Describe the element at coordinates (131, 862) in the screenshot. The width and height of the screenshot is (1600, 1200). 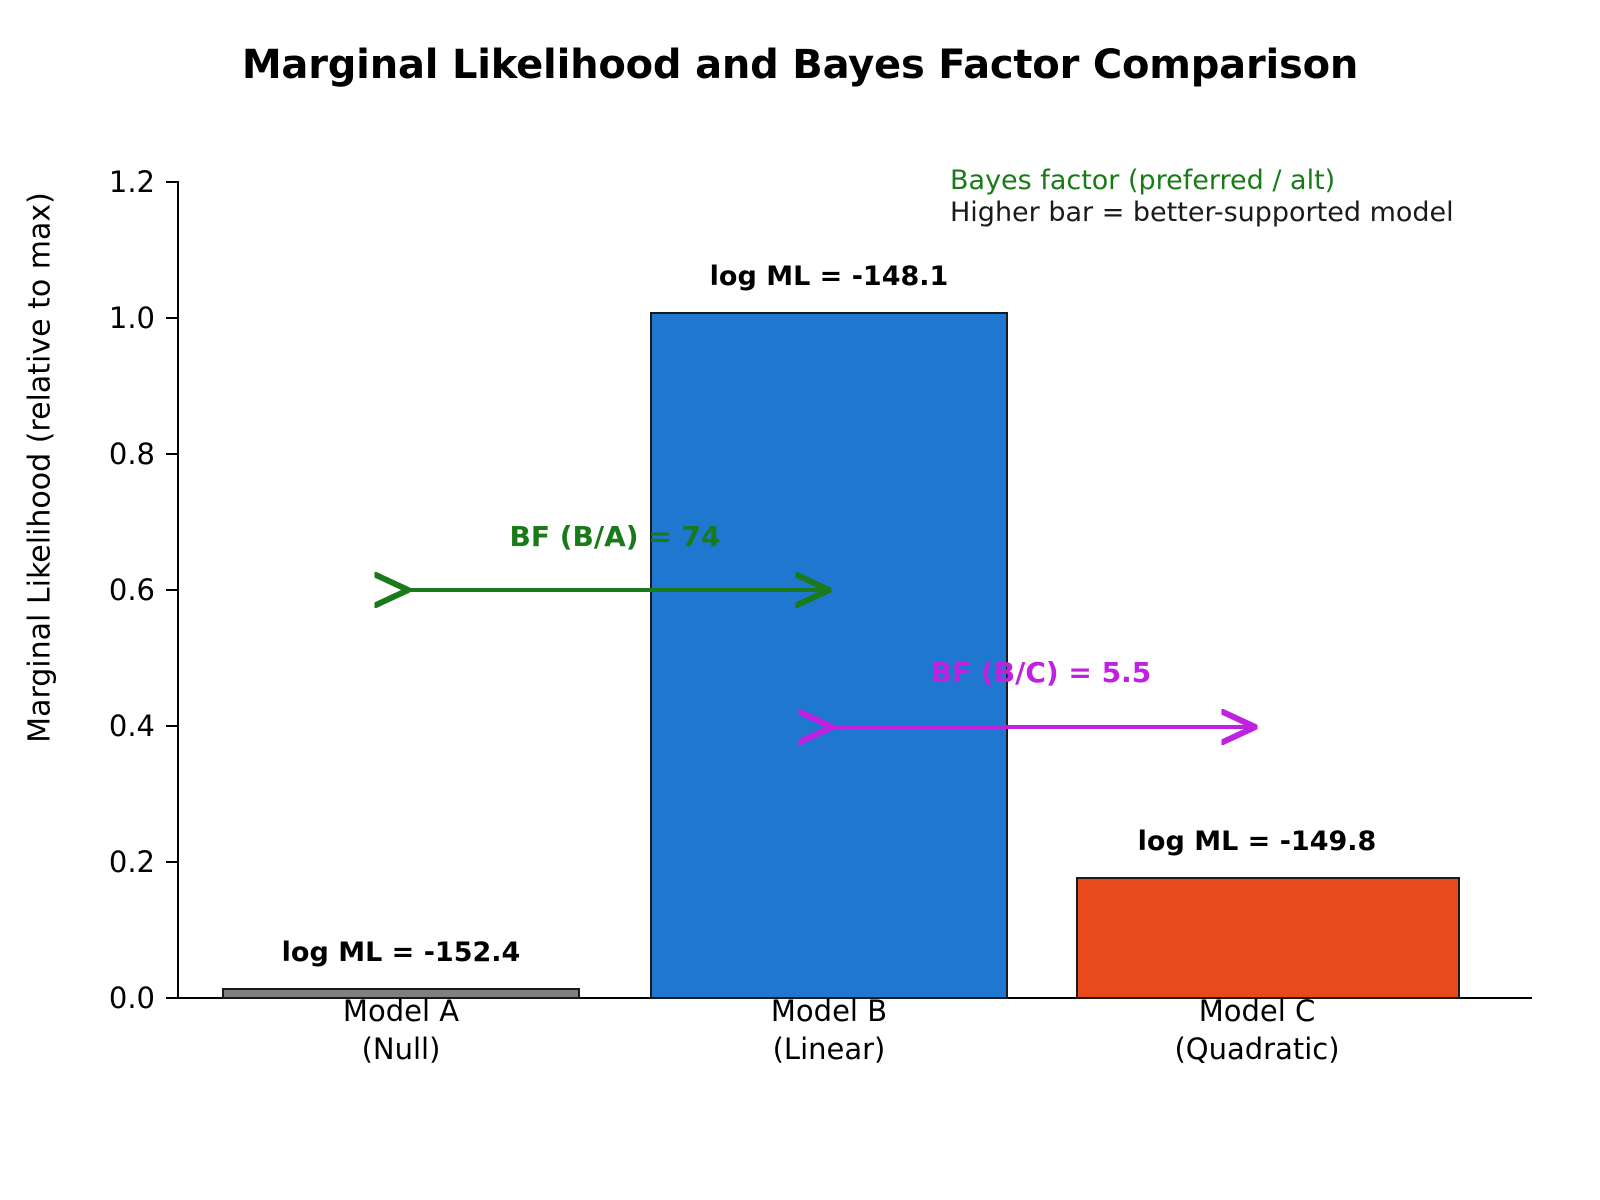
I see `y-tick-label-1: 0.2` at that location.